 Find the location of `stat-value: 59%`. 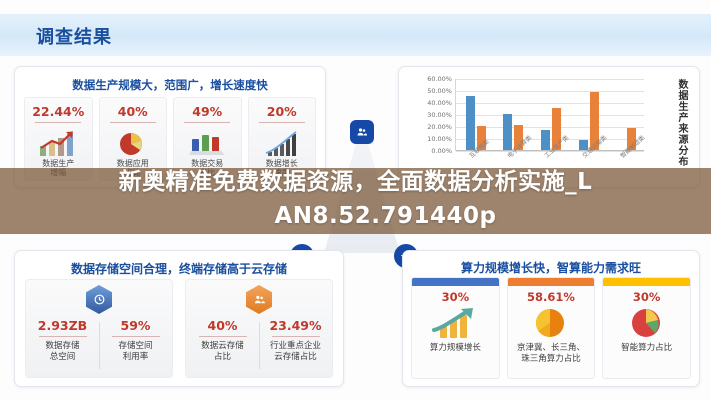

stat-value: 59% is located at coordinates (135, 325).